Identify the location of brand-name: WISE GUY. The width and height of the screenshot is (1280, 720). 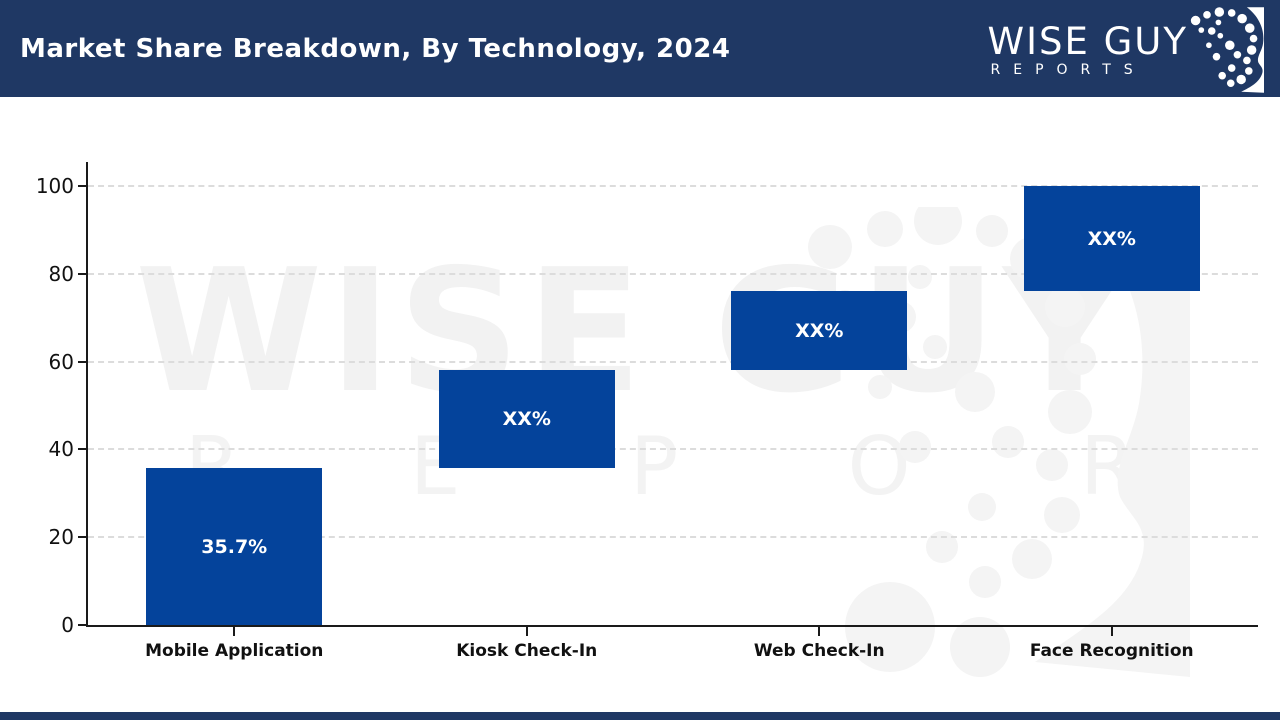
(1087, 41).